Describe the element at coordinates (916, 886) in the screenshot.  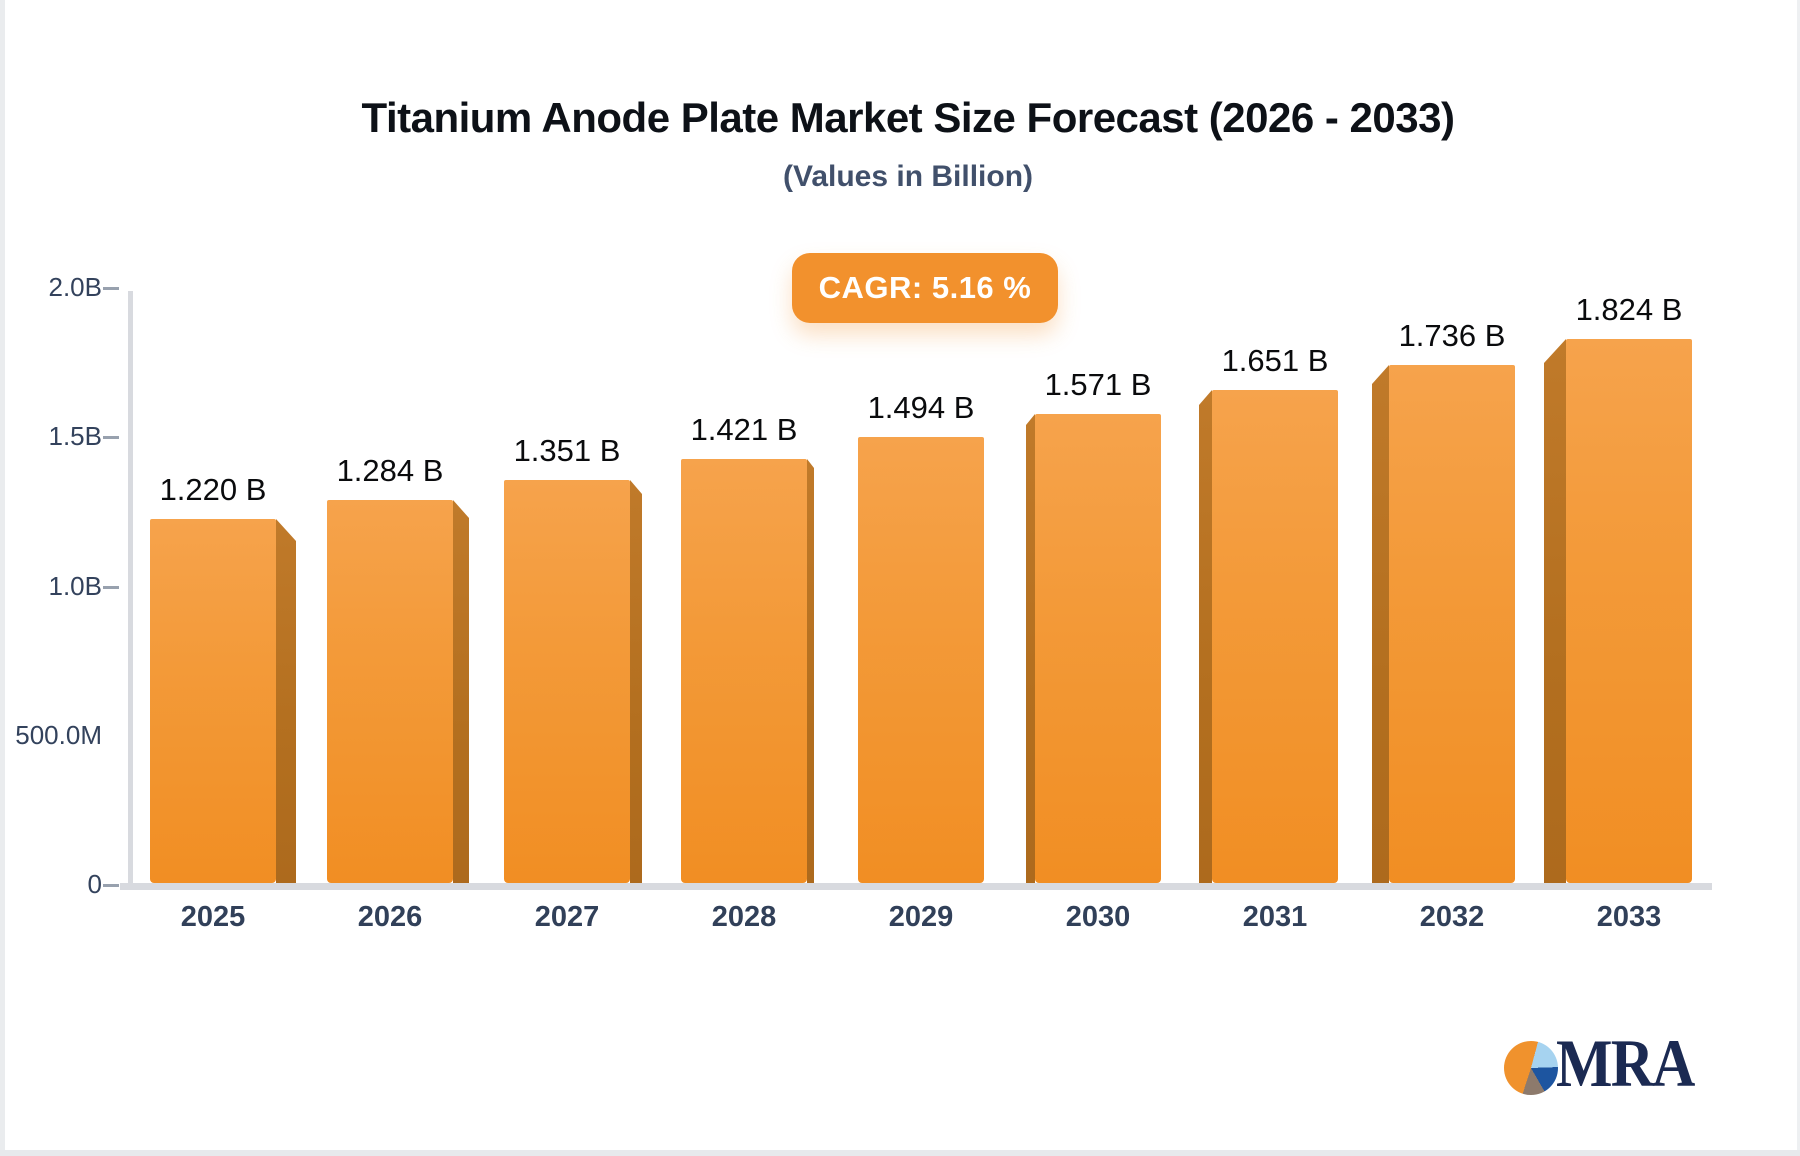
I see `x-axis-baseline` at that location.